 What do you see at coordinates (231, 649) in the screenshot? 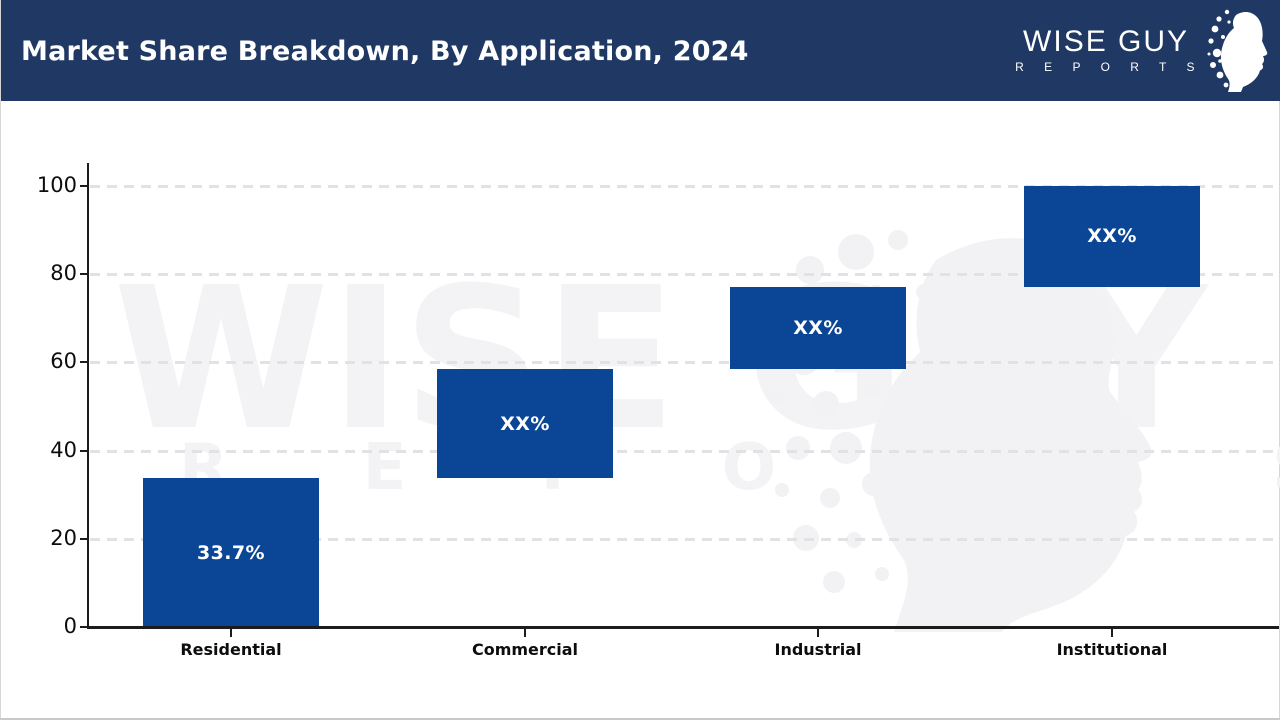
I see `x-category-label: Residential` at bounding box center [231, 649].